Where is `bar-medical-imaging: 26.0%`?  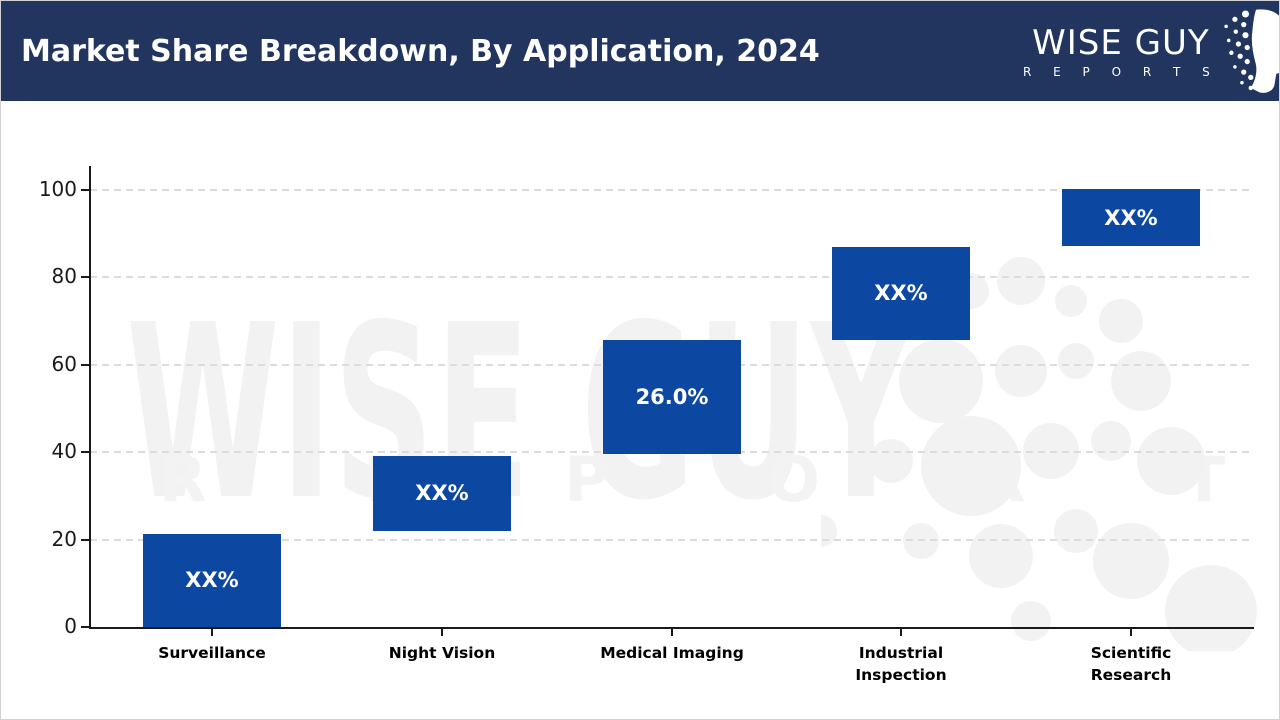 bar-medical-imaging: 26.0% is located at coordinates (672, 397).